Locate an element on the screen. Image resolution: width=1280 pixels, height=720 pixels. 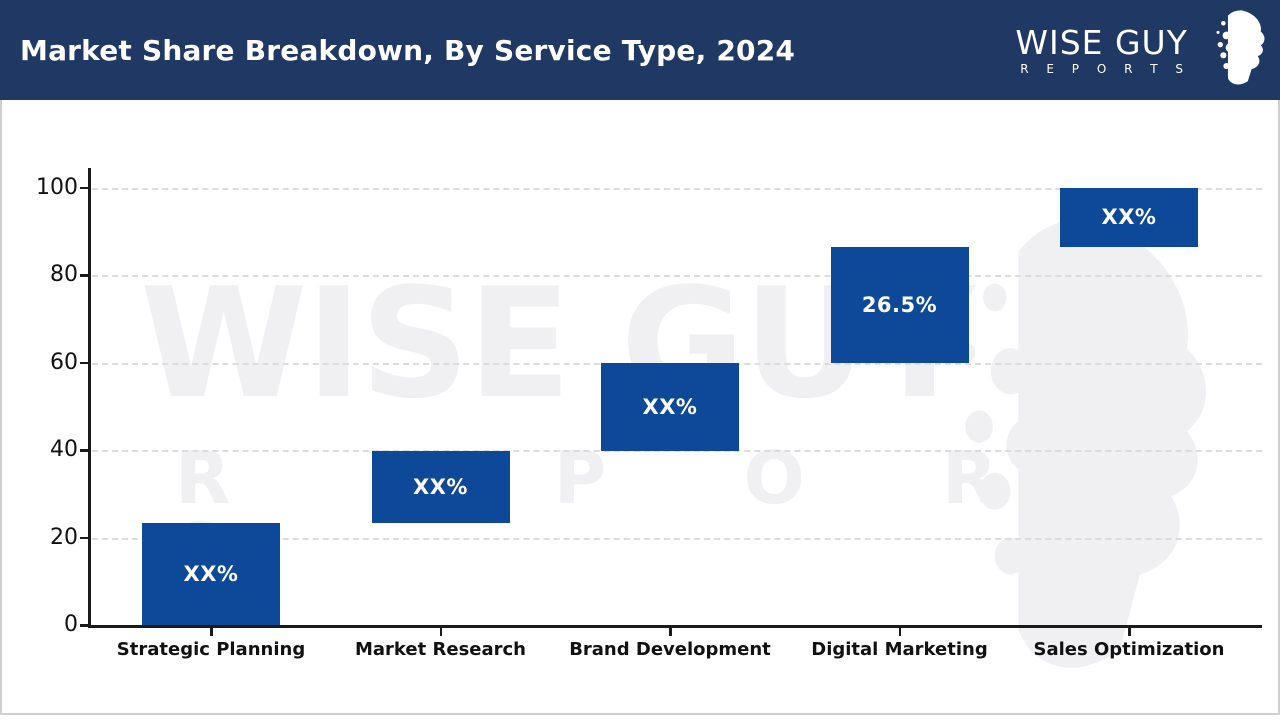
x-axis-spine is located at coordinates (675, 626).